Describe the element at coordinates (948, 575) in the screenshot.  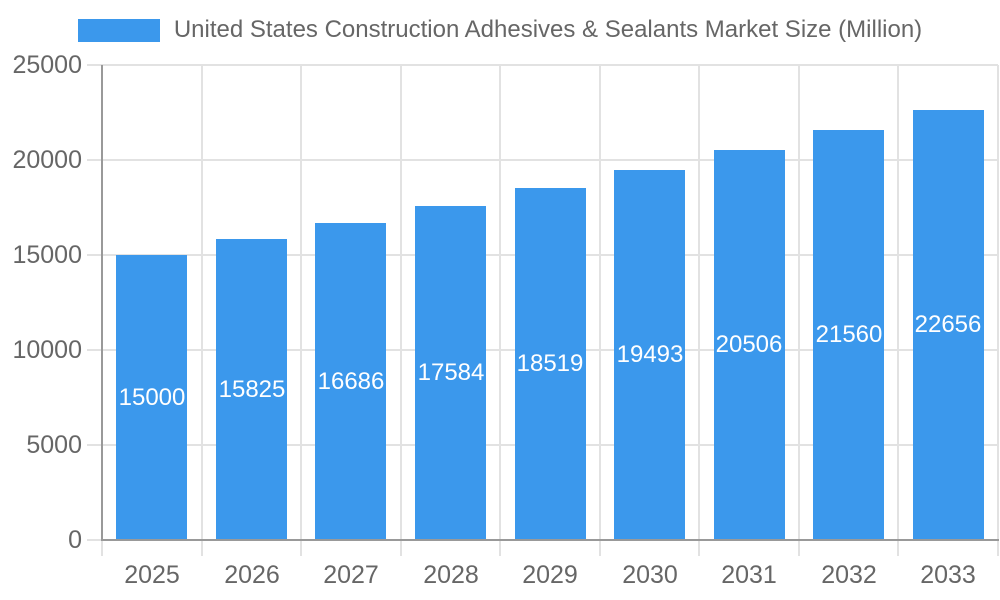
I see `x-axis-tick-label: 2033` at that location.